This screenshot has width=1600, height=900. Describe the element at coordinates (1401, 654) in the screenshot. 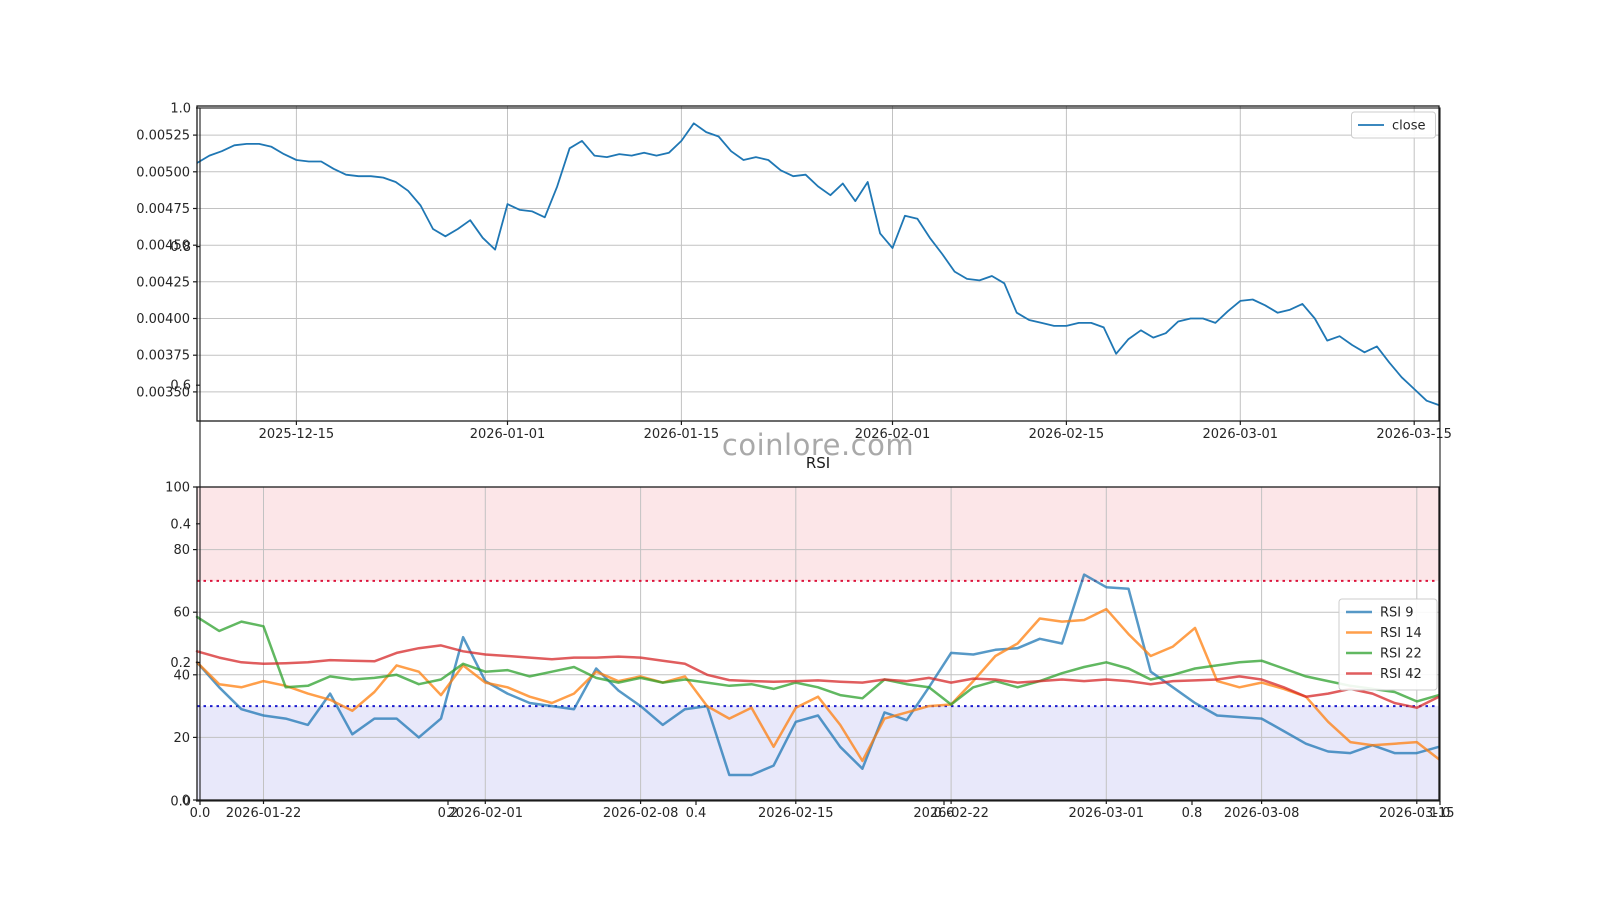

I see `rsi-legend-label: RSI 22` at that location.